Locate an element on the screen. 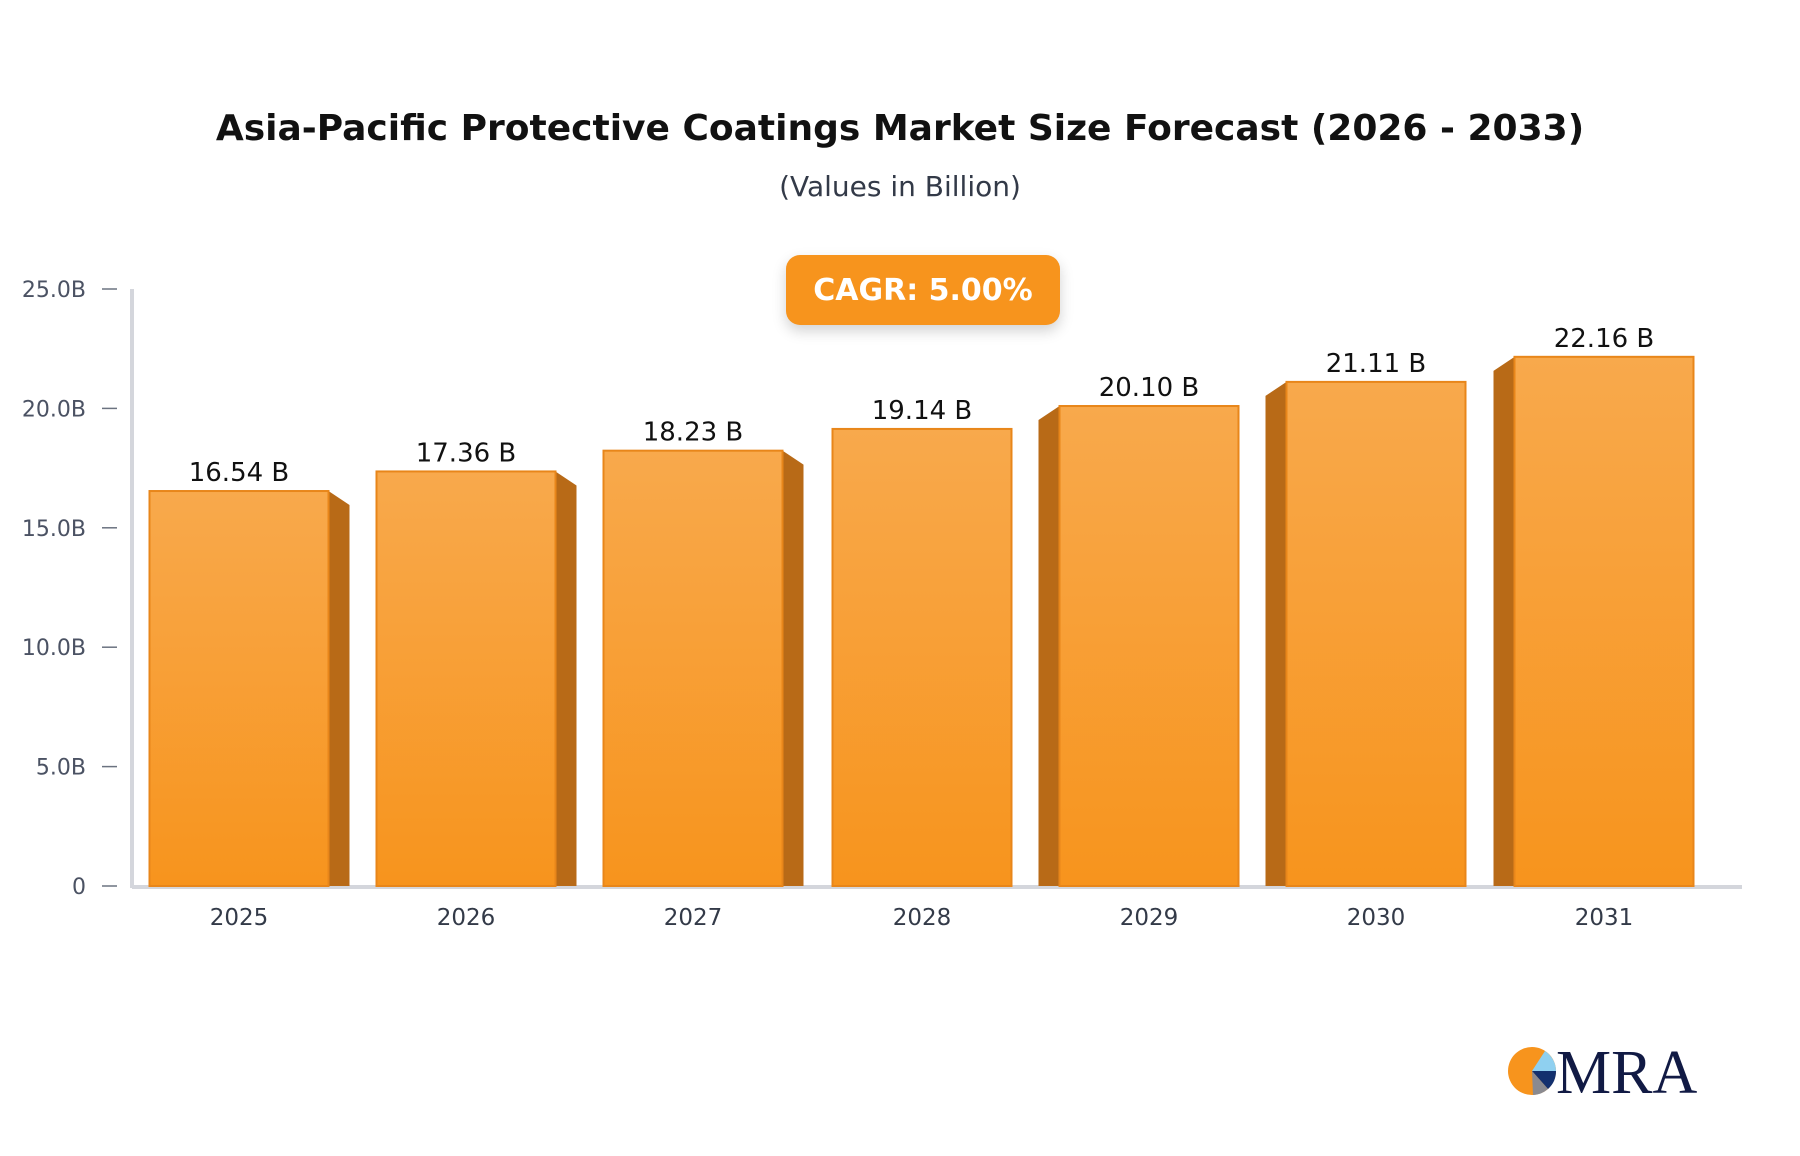  data-label: 18.23 B is located at coordinates (693, 433).